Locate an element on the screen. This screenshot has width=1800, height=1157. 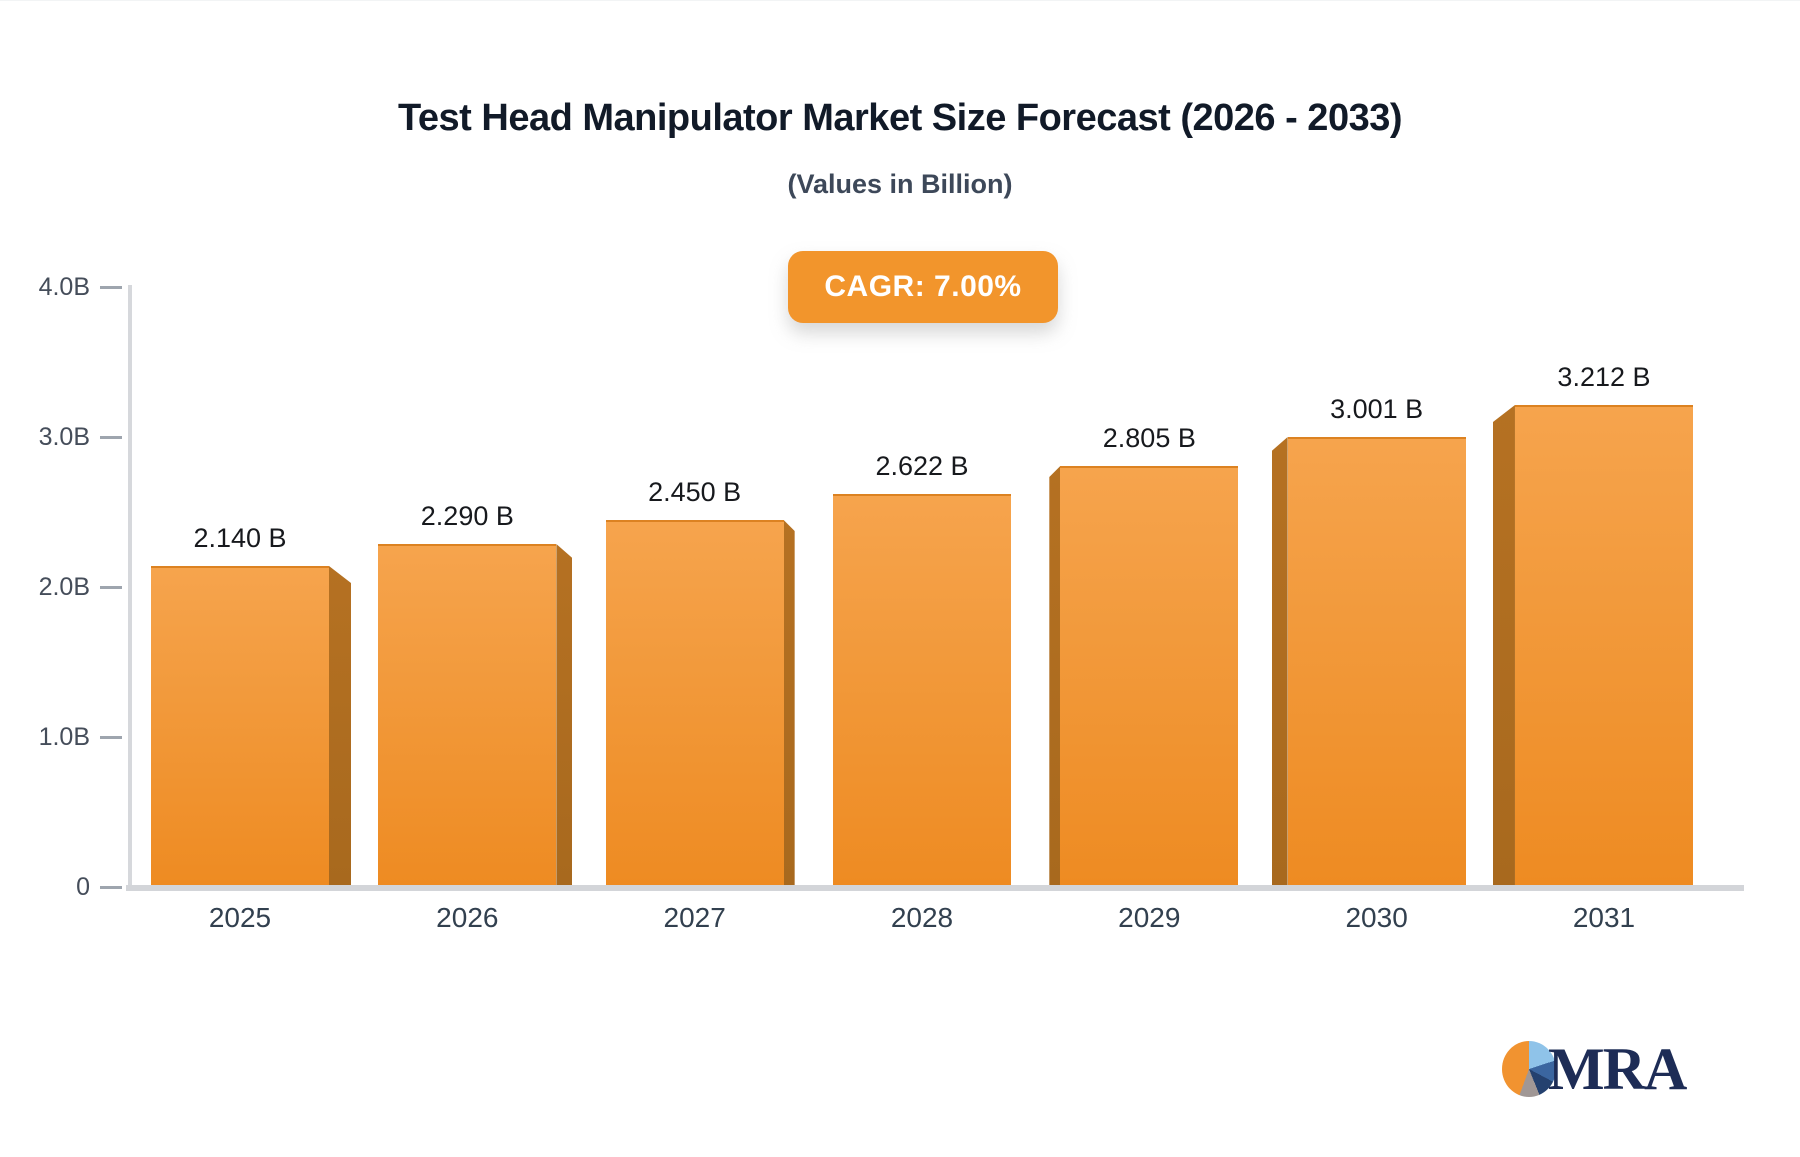
brand-logo-text: MRA is located at coordinates (1617, 1069).